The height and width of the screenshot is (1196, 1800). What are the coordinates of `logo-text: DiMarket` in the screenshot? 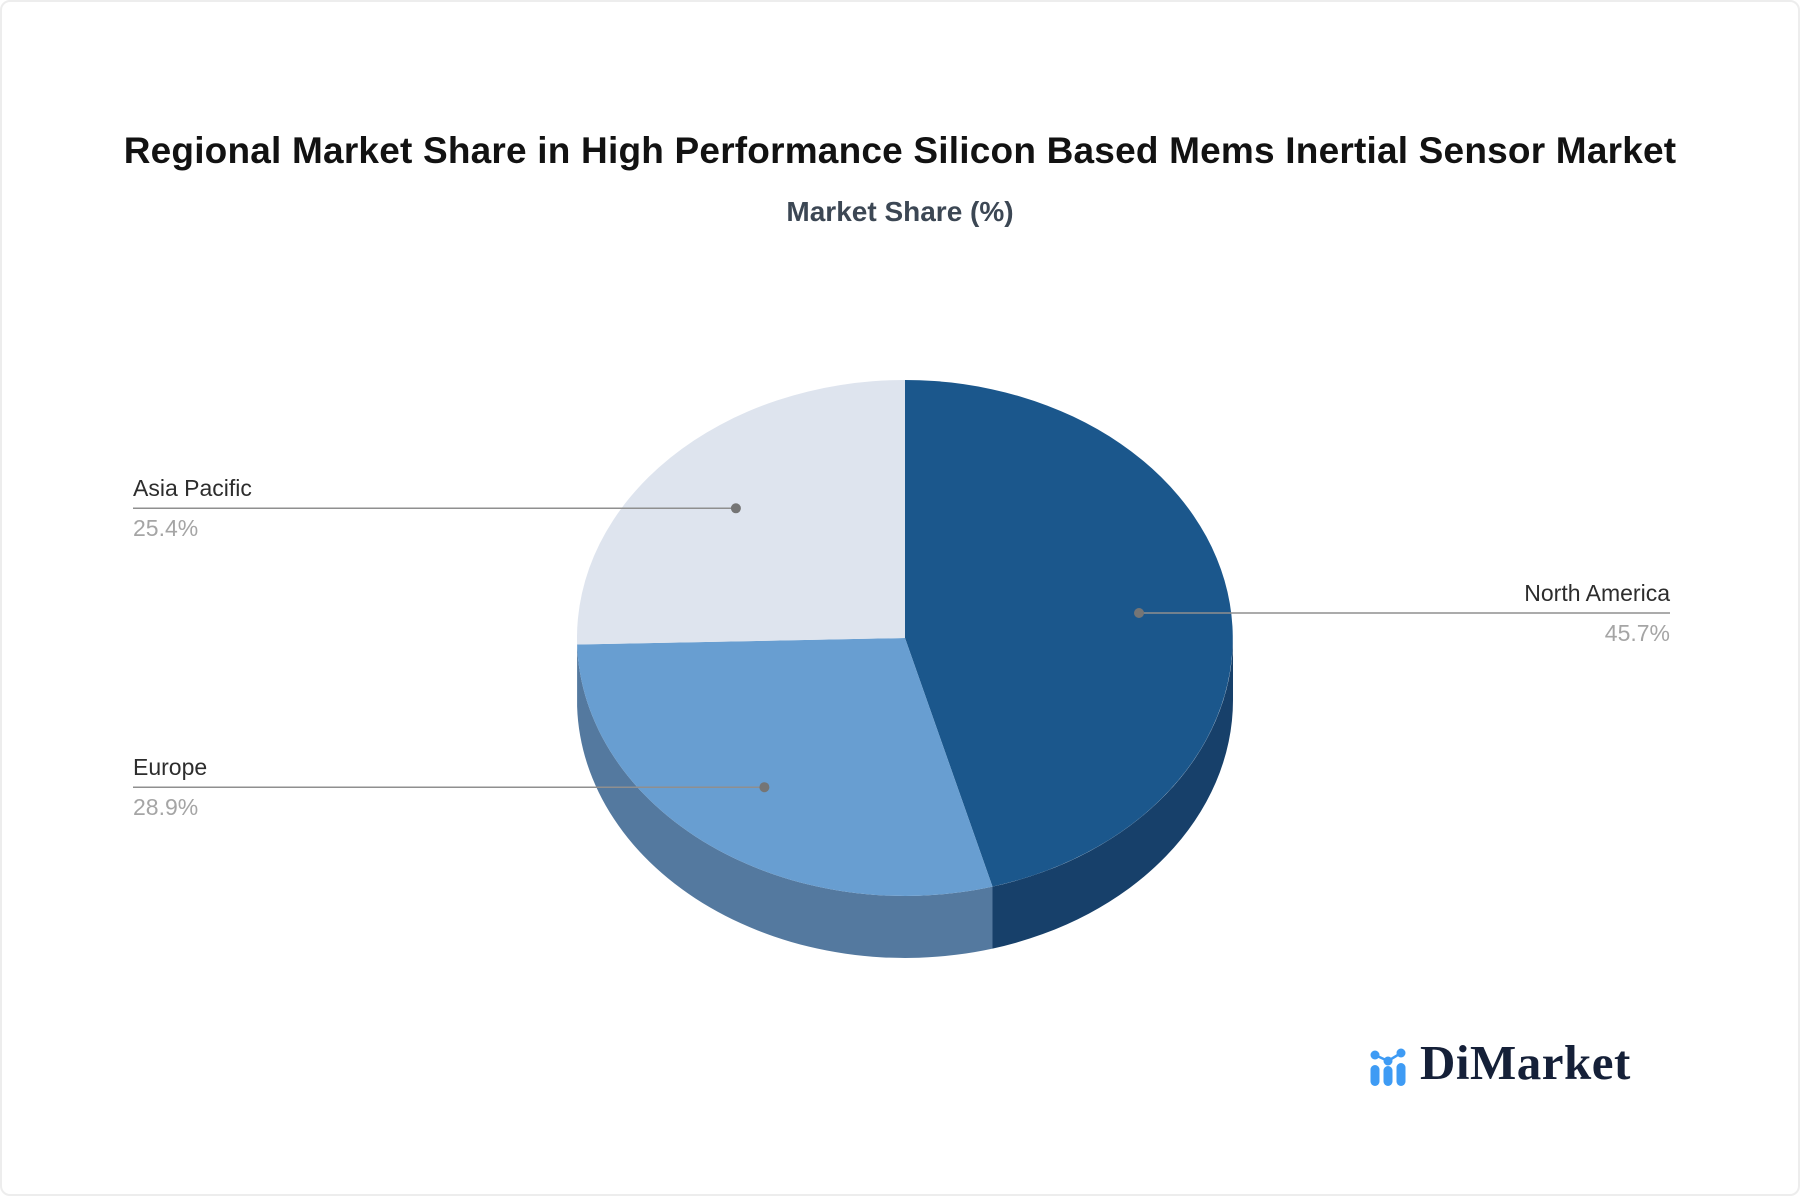 It's located at (1525, 1062).